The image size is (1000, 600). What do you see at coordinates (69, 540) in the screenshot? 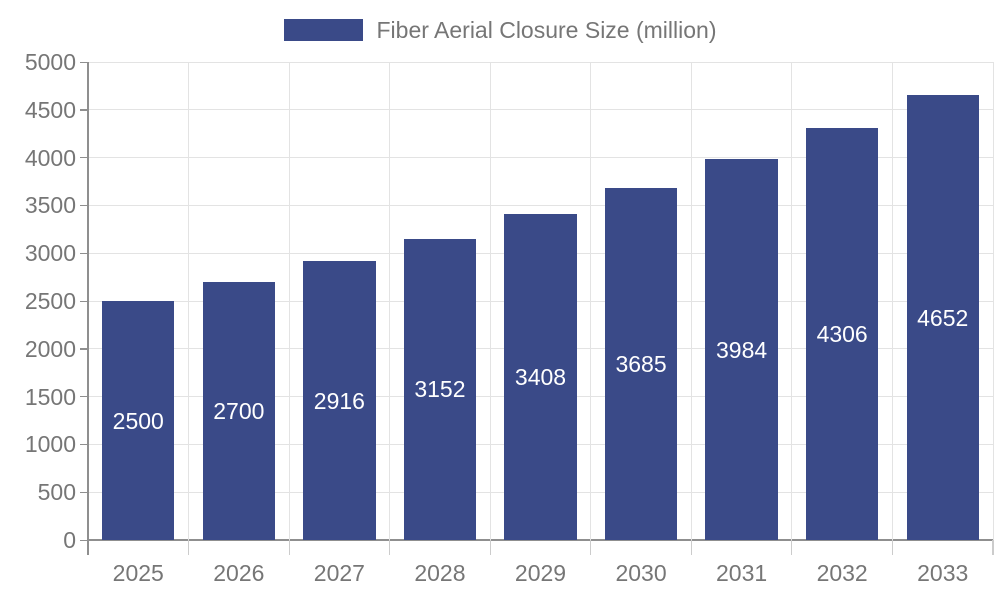
I see `y-tick-label: 0` at bounding box center [69, 540].